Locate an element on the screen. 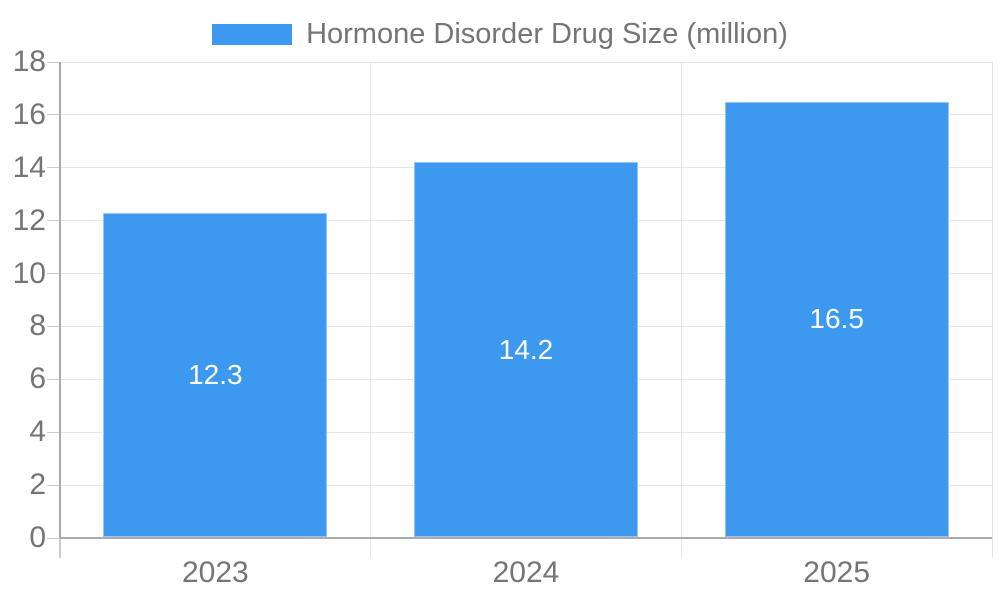 The height and width of the screenshot is (600, 1000). y-tick-label: 10 is located at coordinates (29, 273).